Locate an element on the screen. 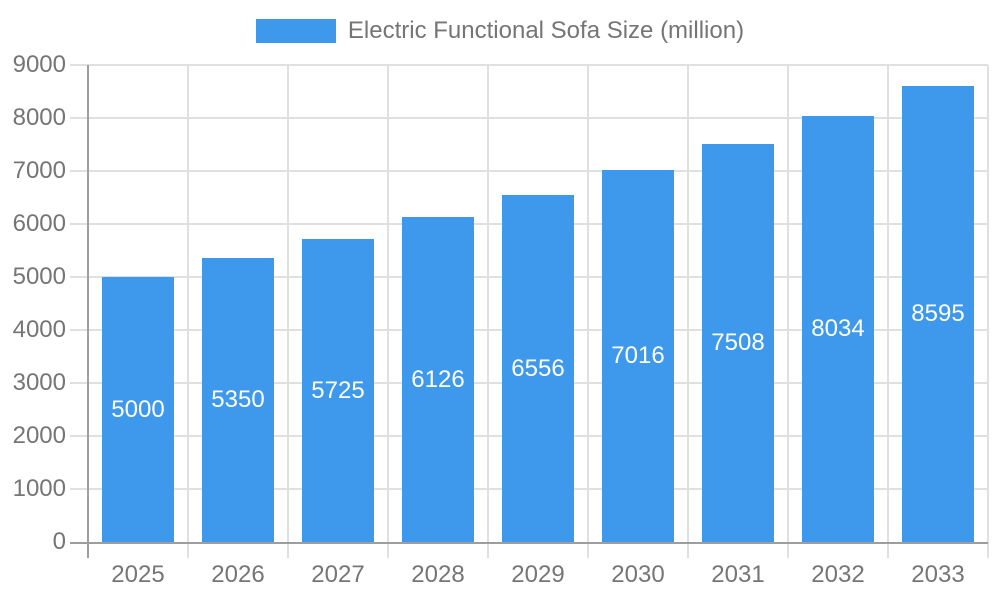  x-tick-label: 2025 is located at coordinates (138, 574).